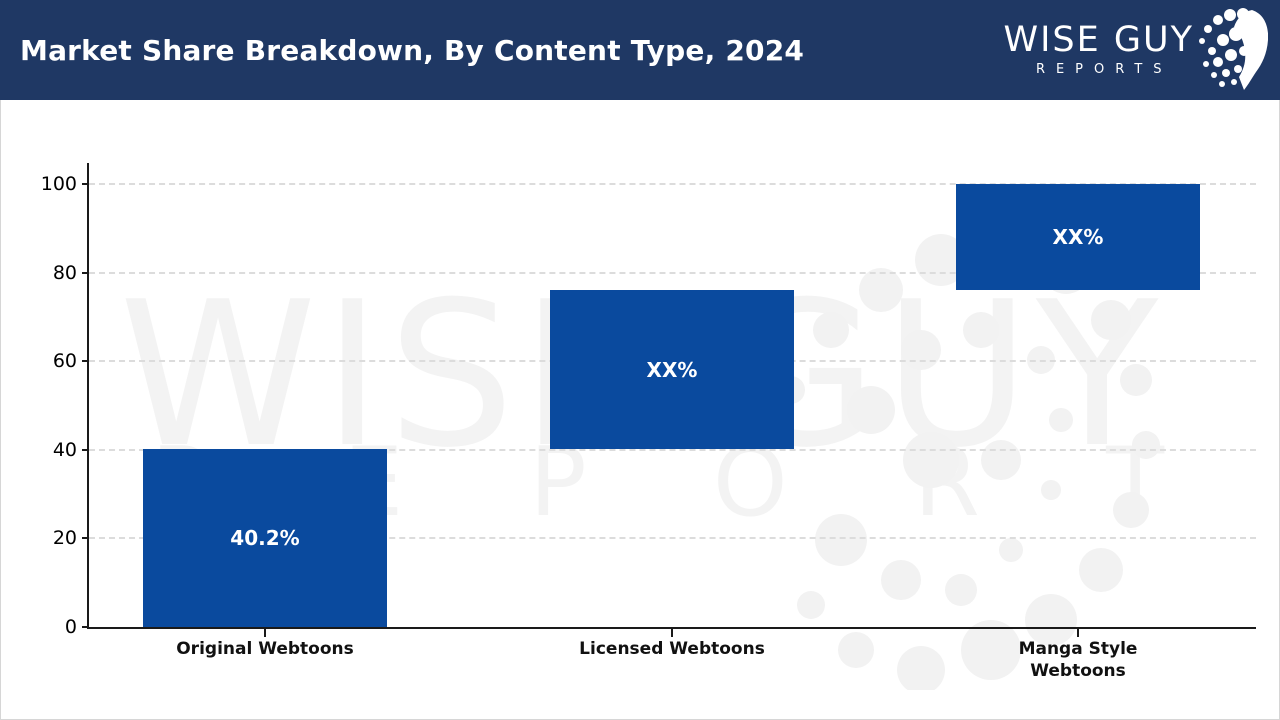  Describe the element at coordinates (64, 272) in the screenshot. I see `y-tick-label: 80` at that location.